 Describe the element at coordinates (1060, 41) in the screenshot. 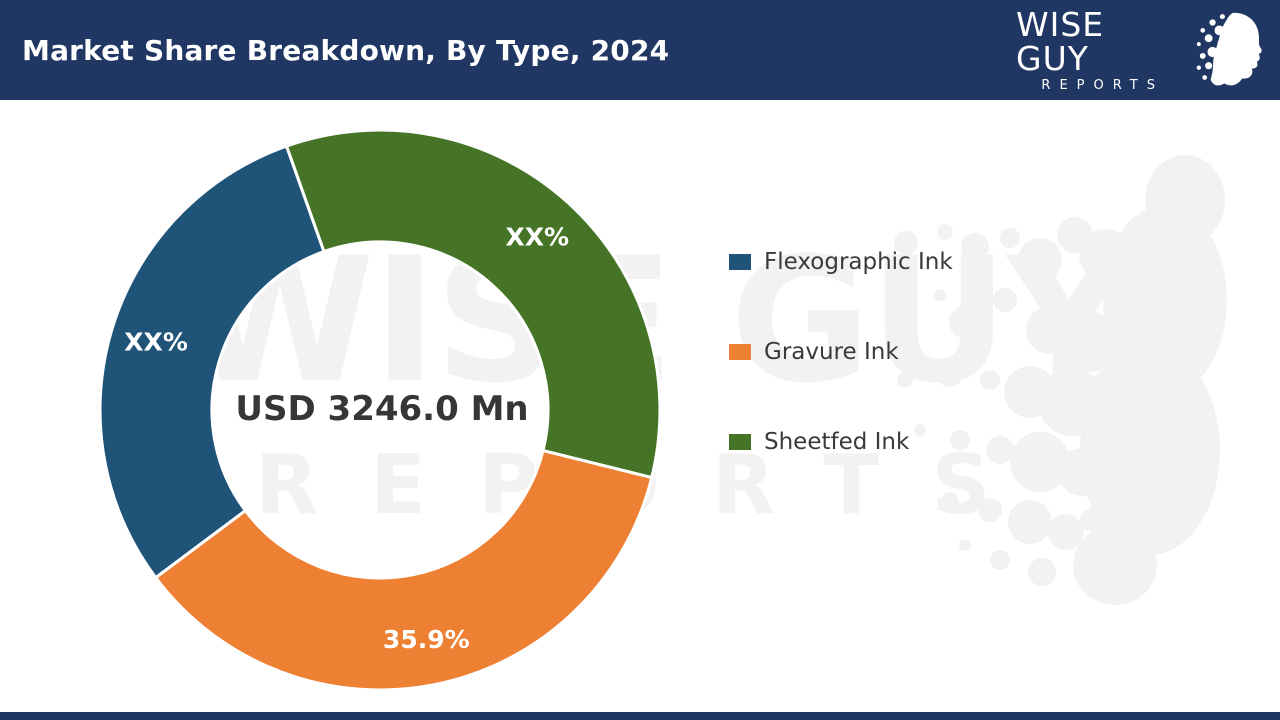

I see `logo-wiseguy-text: WISE GUY` at that location.